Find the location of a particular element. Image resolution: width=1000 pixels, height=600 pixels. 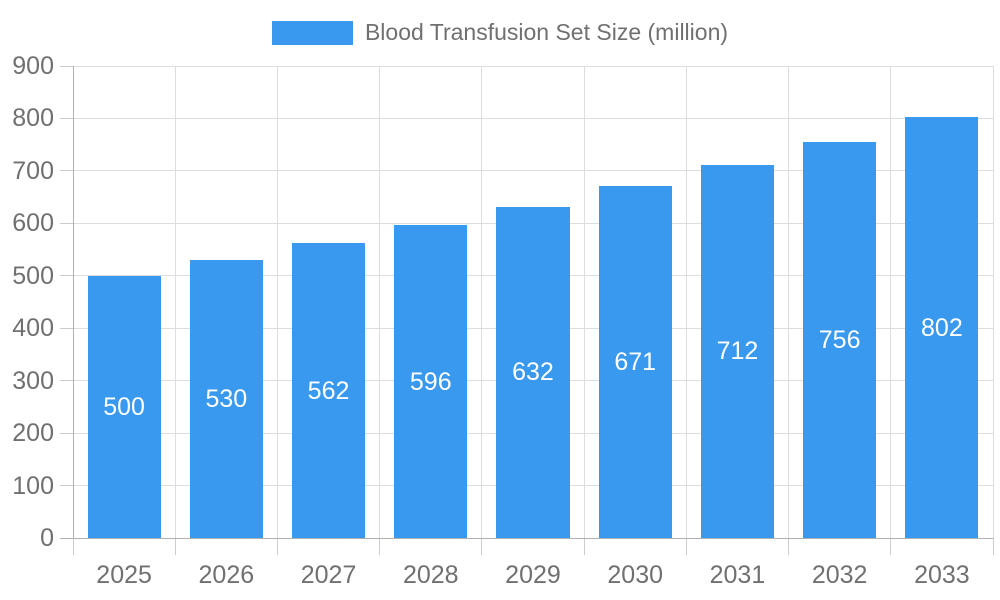

legend: Blood Transfusion Set Size (million) is located at coordinates (500, 32).